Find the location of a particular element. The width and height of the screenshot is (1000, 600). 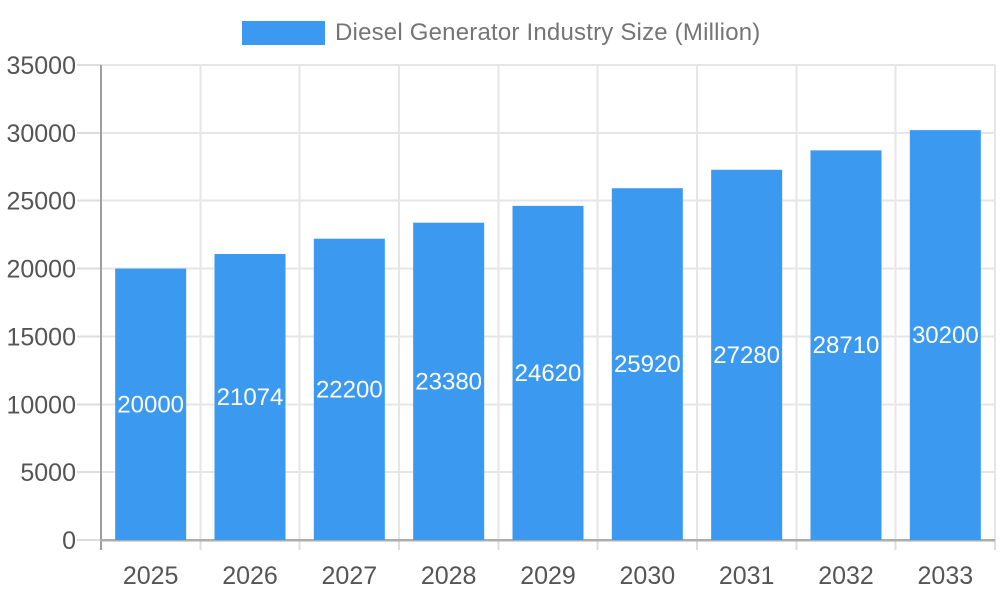

bar-2029 is located at coordinates (548, 372).